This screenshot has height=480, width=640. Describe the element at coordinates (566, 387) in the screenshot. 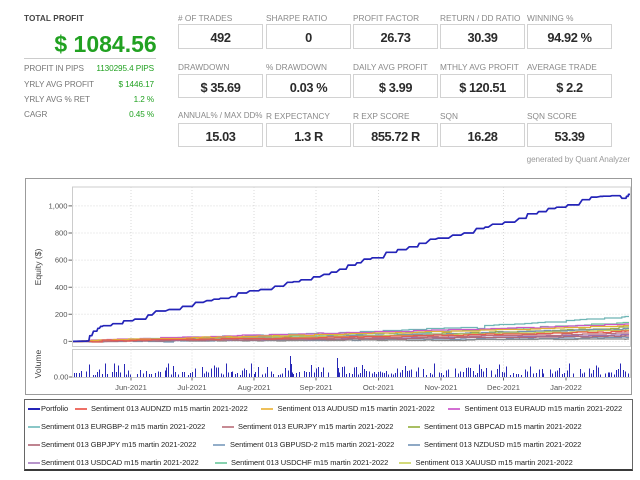

I see `svg-text: Jan-2022` at that location.